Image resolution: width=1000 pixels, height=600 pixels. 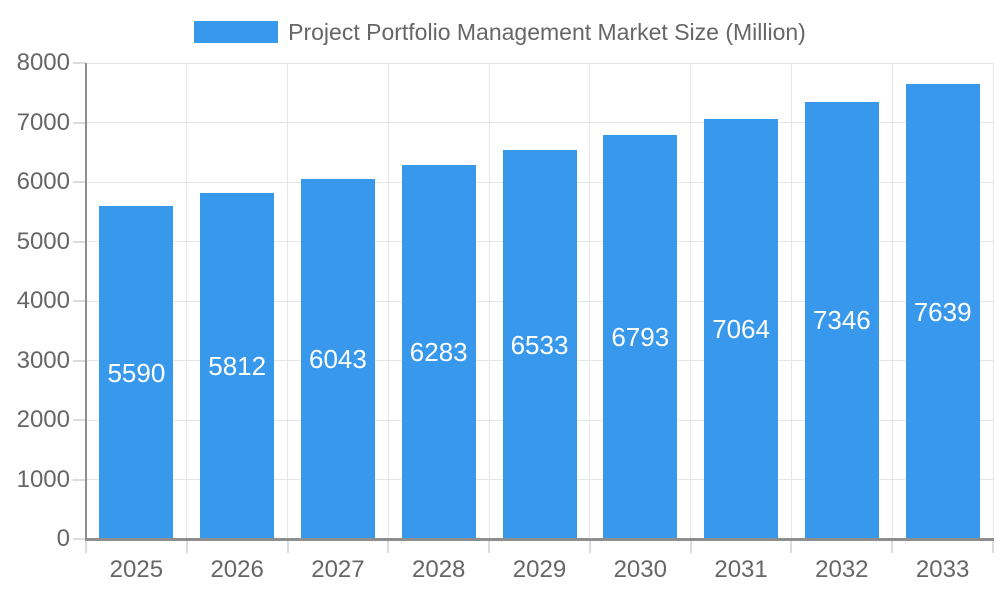 I want to click on bar-value-label: 7639, so click(x=942, y=311).